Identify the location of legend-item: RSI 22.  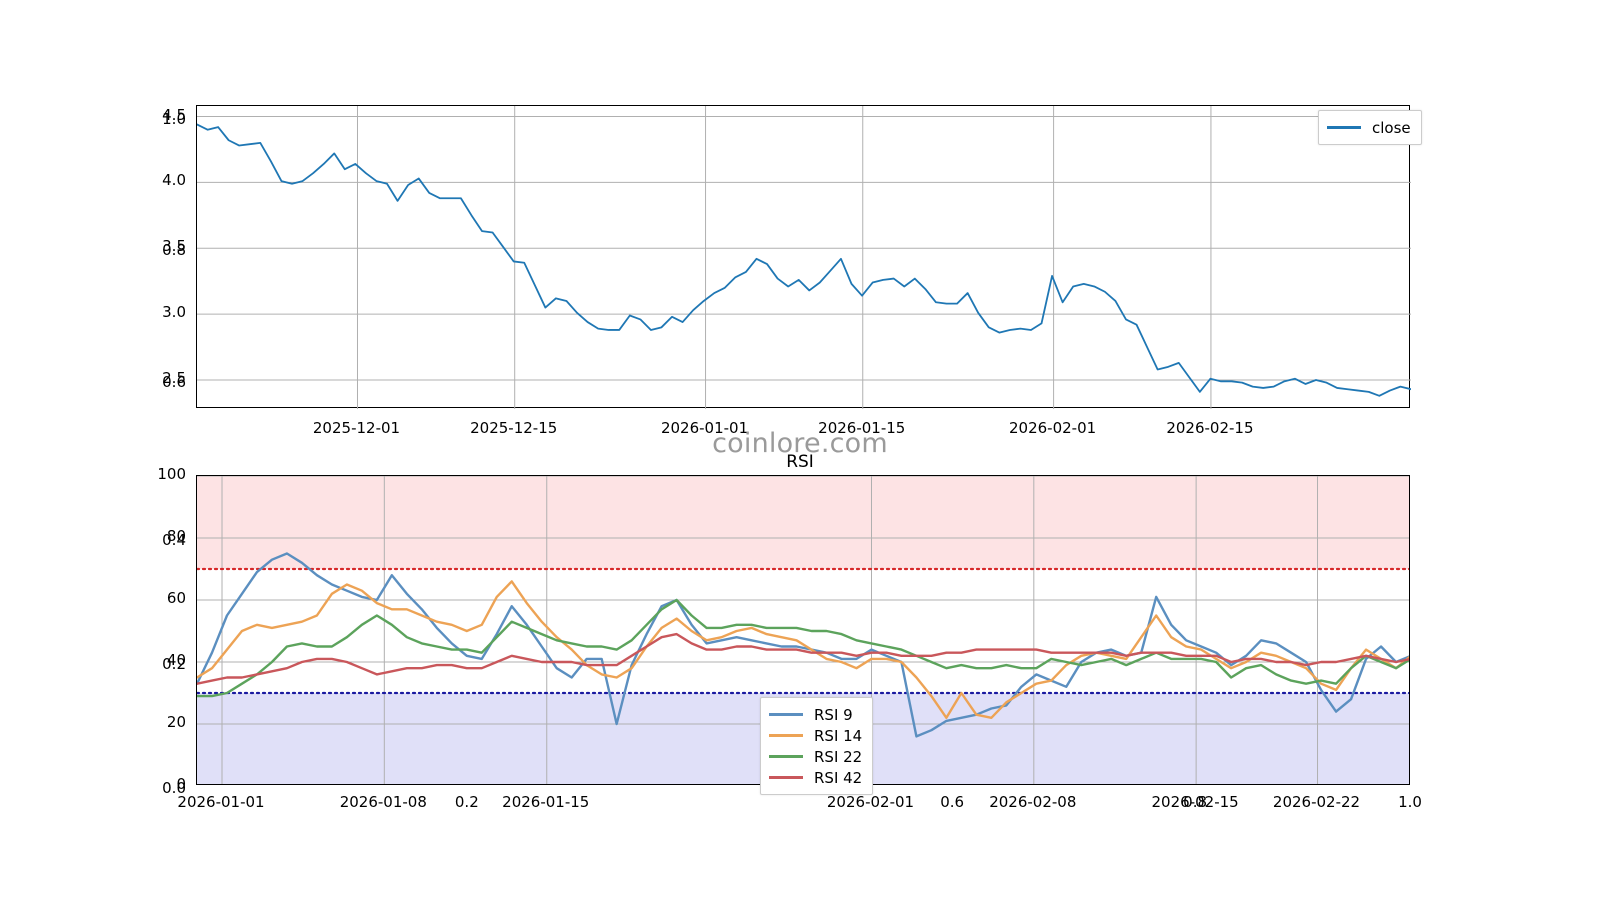
(815, 756).